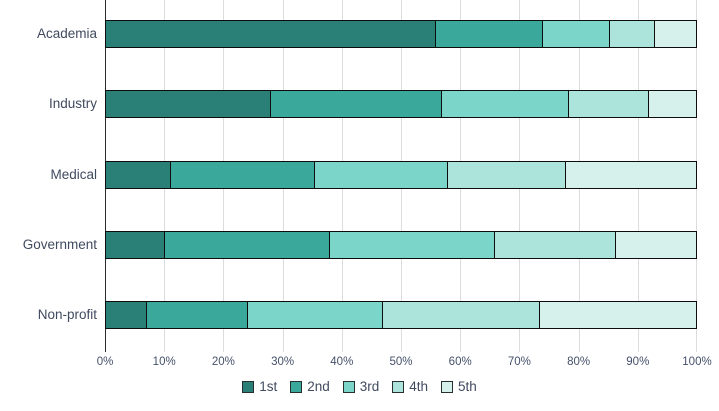 The width and height of the screenshot is (719, 411). I want to click on x-tick-label: 80%, so click(579, 362).